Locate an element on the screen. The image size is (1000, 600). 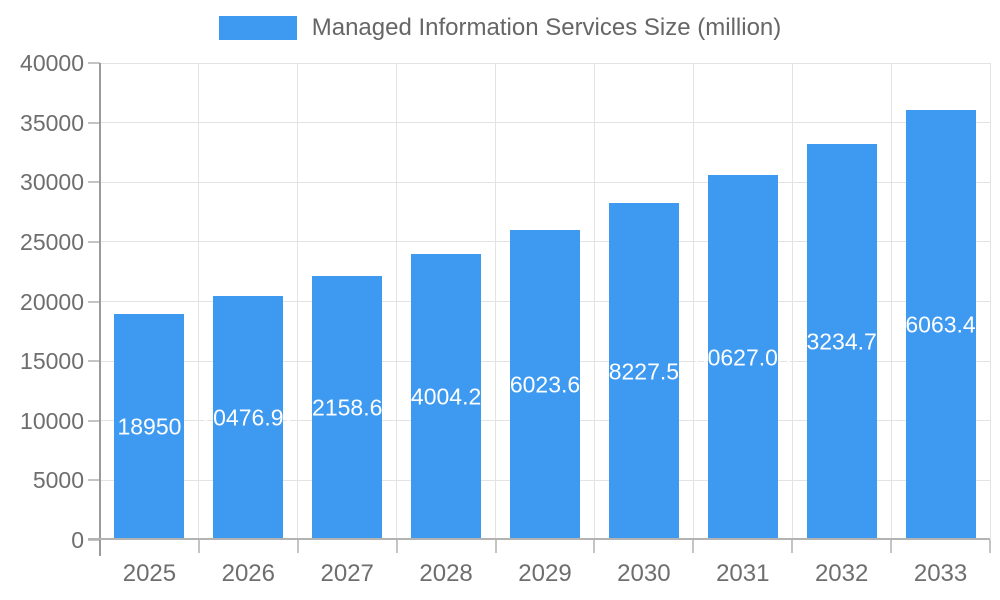
bar: 33234.75 is located at coordinates (842, 342).